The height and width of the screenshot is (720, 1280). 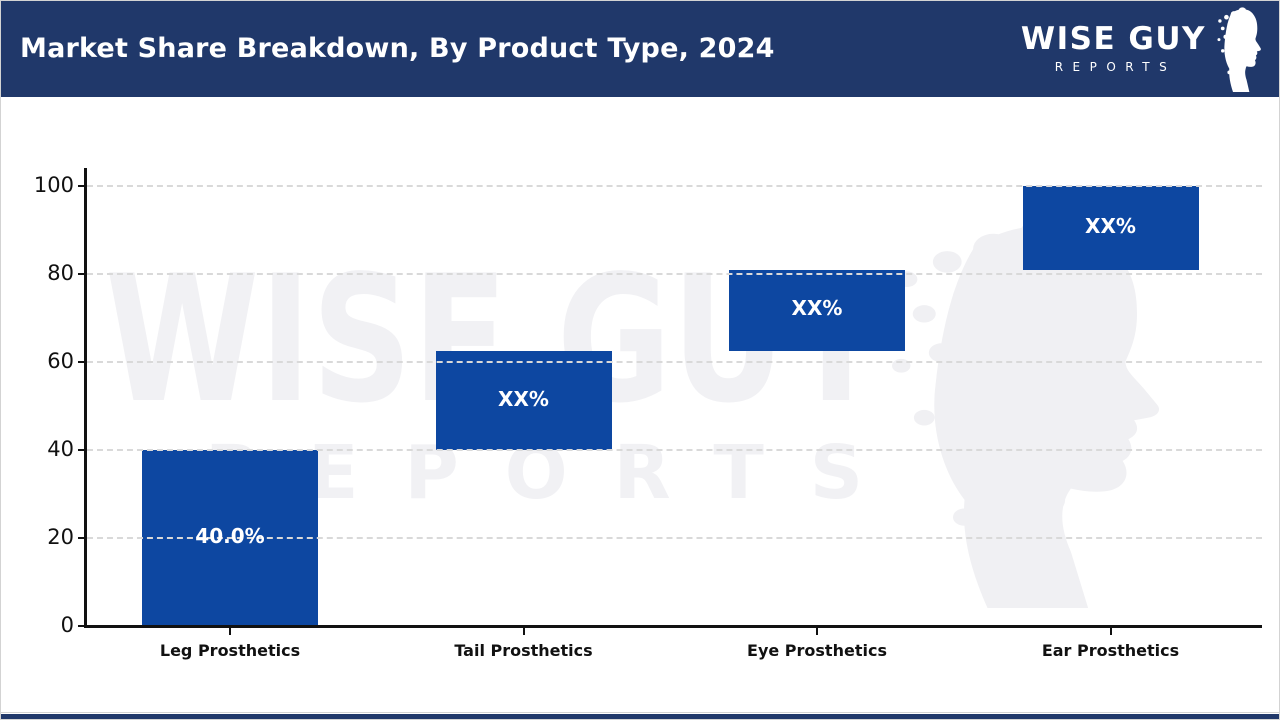 What do you see at coordinates (674, 538) in the screenshot?
I see `gridline-y20` at bounding box center [674, 538].